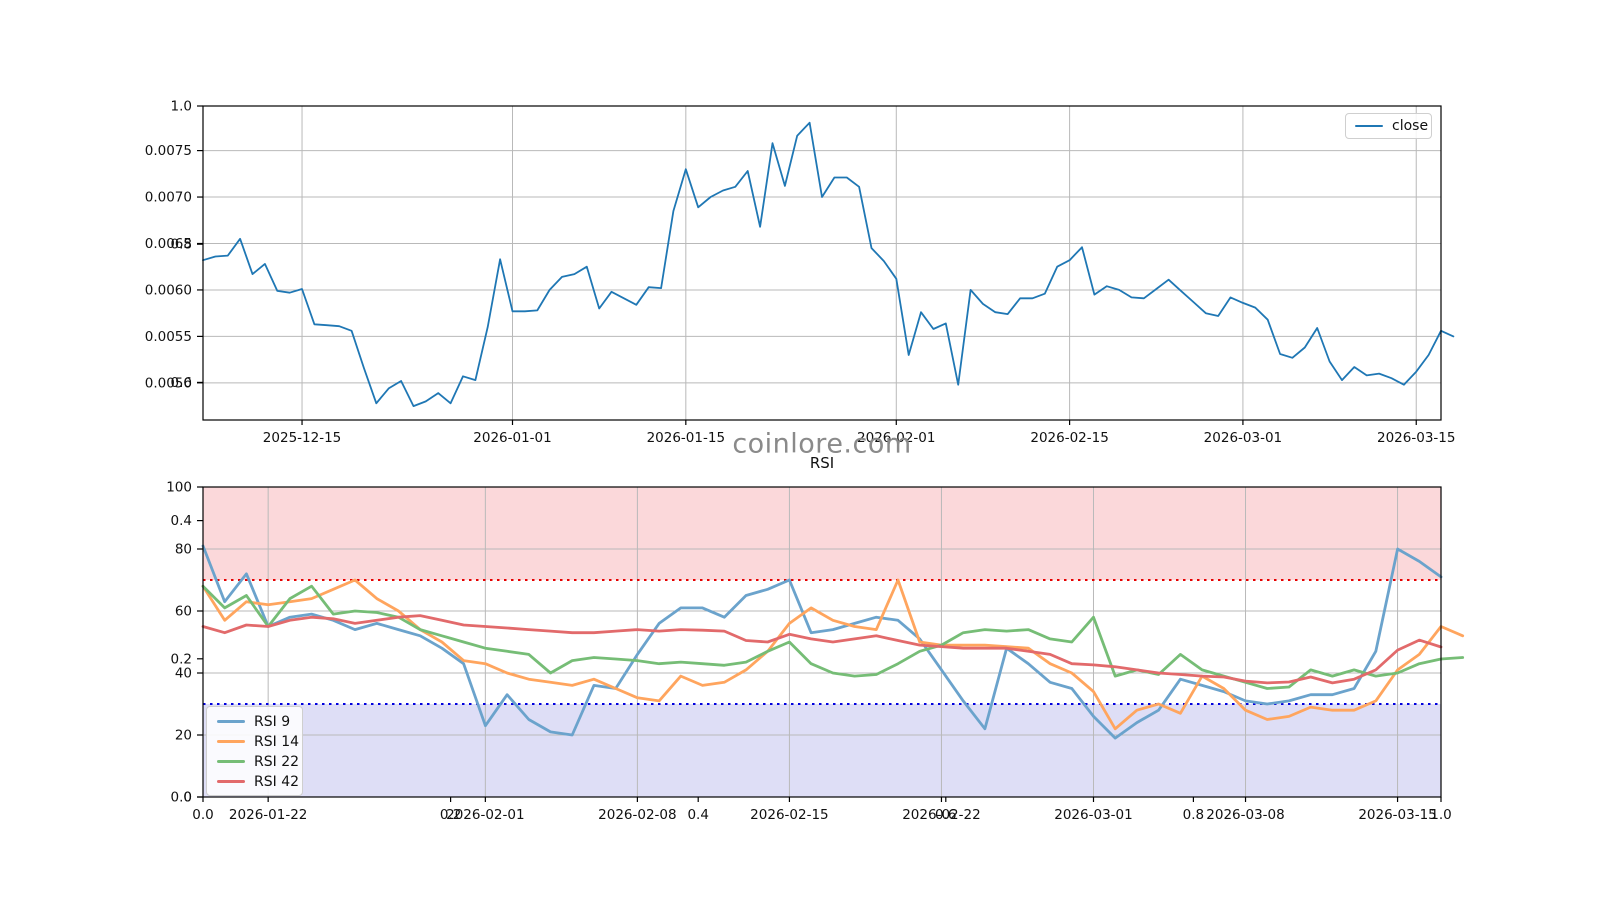 This screenshot has height=900, width=1600. Describe the element at coordinates (168, 198) in the screenshot. I see `svg-text: 0.0070` at that location.